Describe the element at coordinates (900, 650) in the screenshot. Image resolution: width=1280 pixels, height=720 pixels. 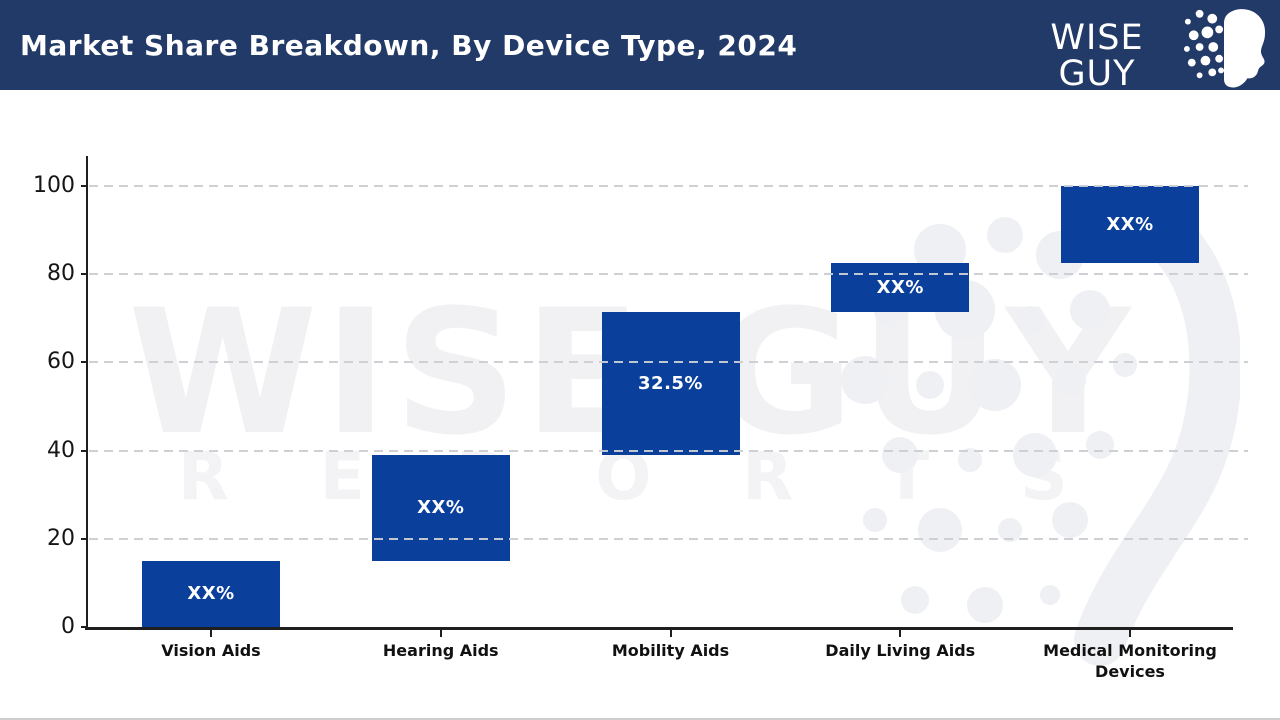
I see `x-tick-label-daily-living-aids: Daily Living Aids` at that location.